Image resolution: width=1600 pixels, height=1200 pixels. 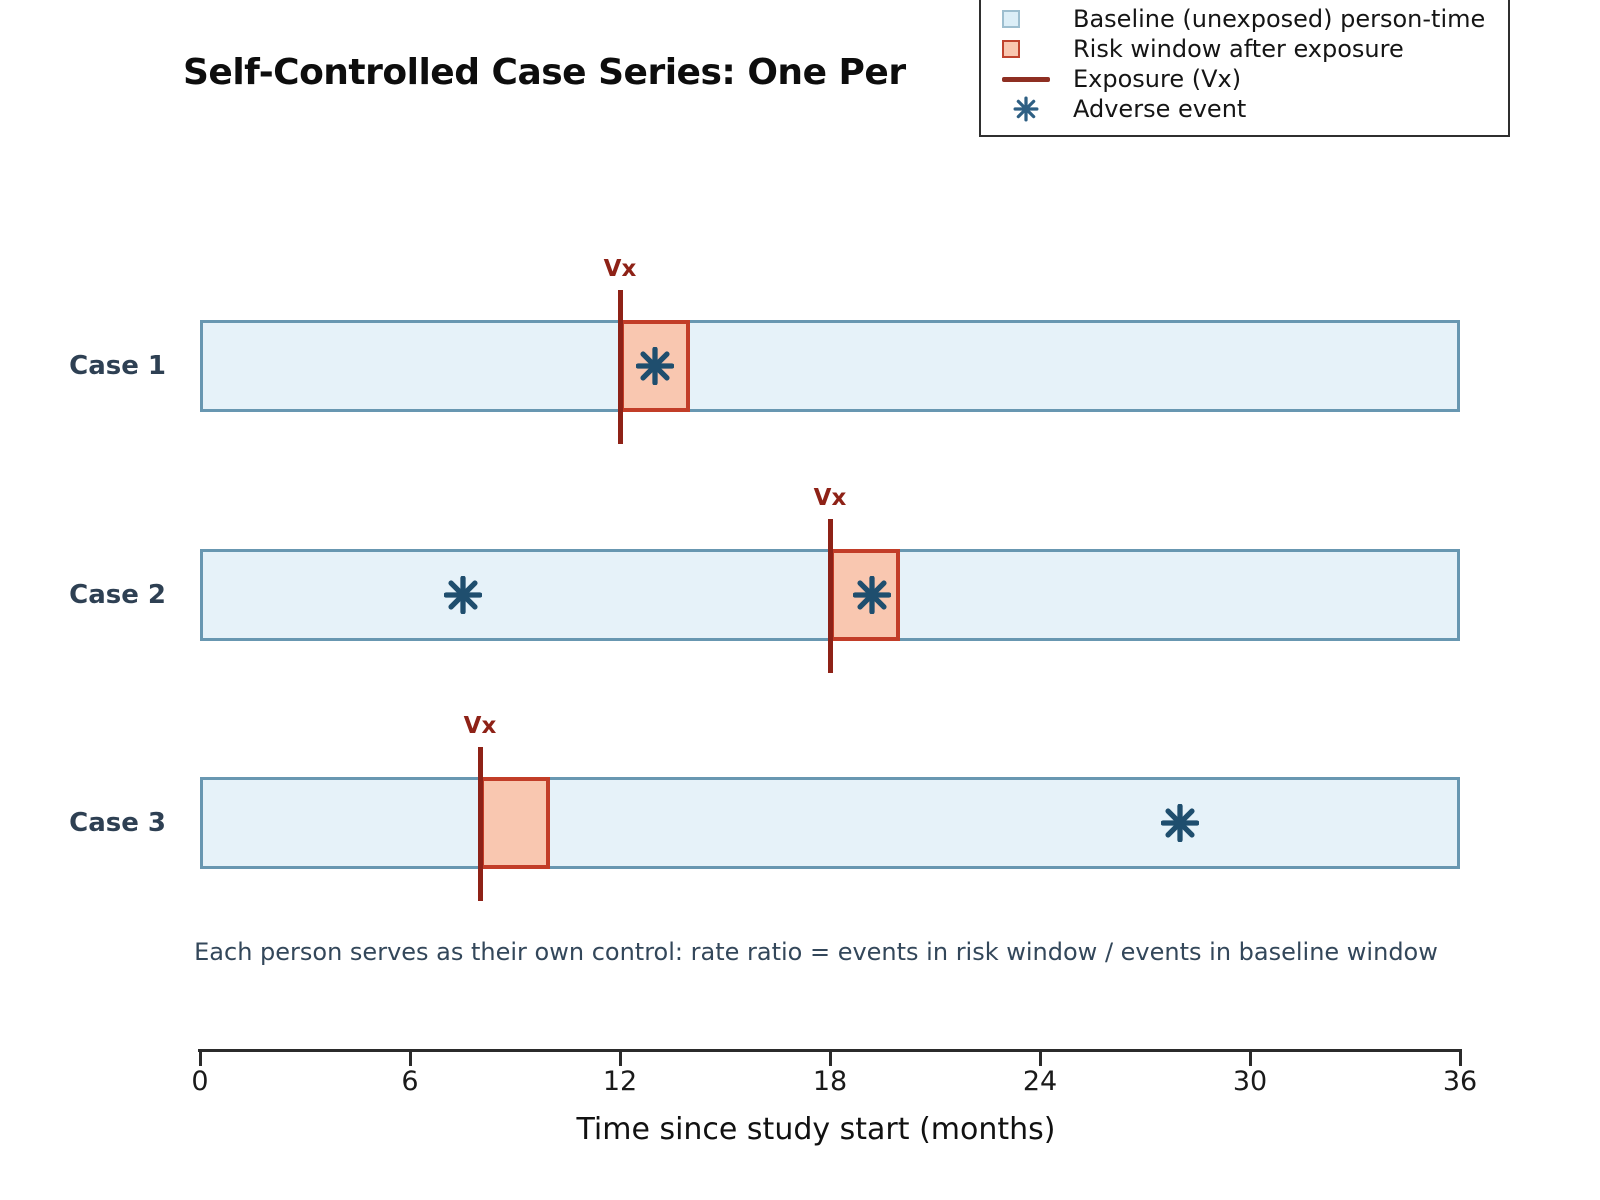 I want to click on axis-tick-label: 30, so click(x=1250, y=1081).